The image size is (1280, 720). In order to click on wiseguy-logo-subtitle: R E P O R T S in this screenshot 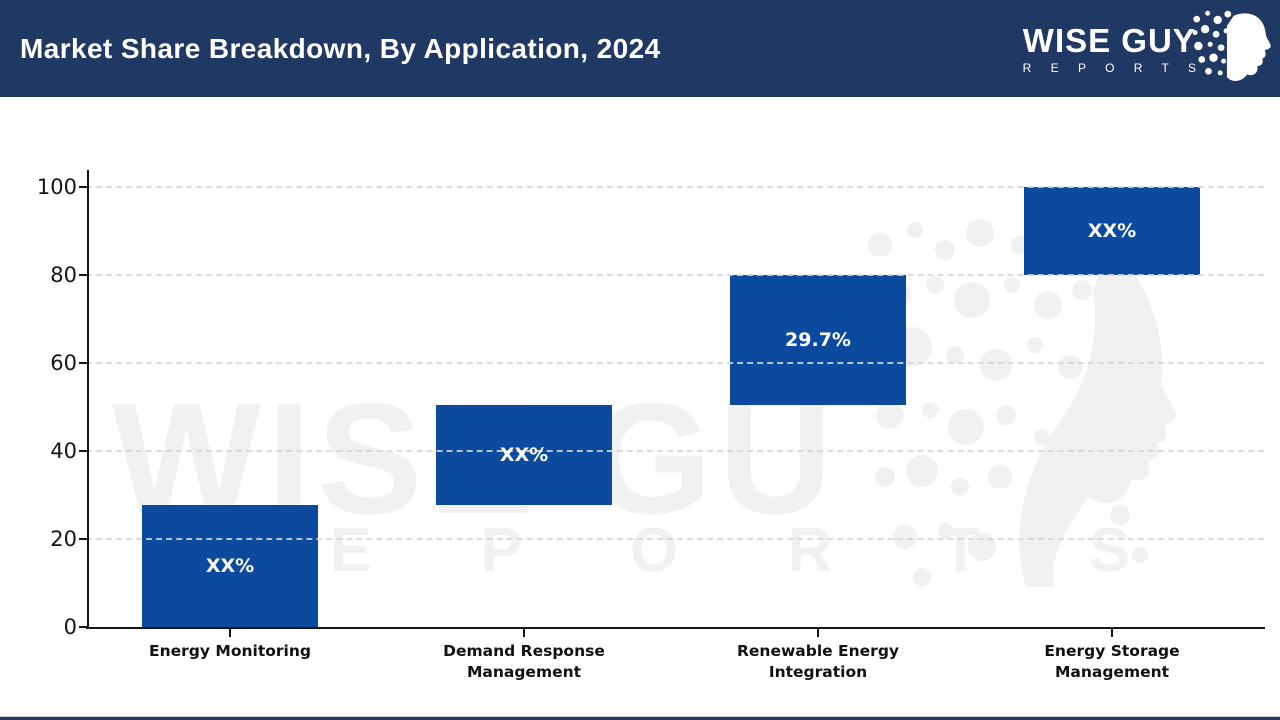, I will do `click(1113, 68)`.